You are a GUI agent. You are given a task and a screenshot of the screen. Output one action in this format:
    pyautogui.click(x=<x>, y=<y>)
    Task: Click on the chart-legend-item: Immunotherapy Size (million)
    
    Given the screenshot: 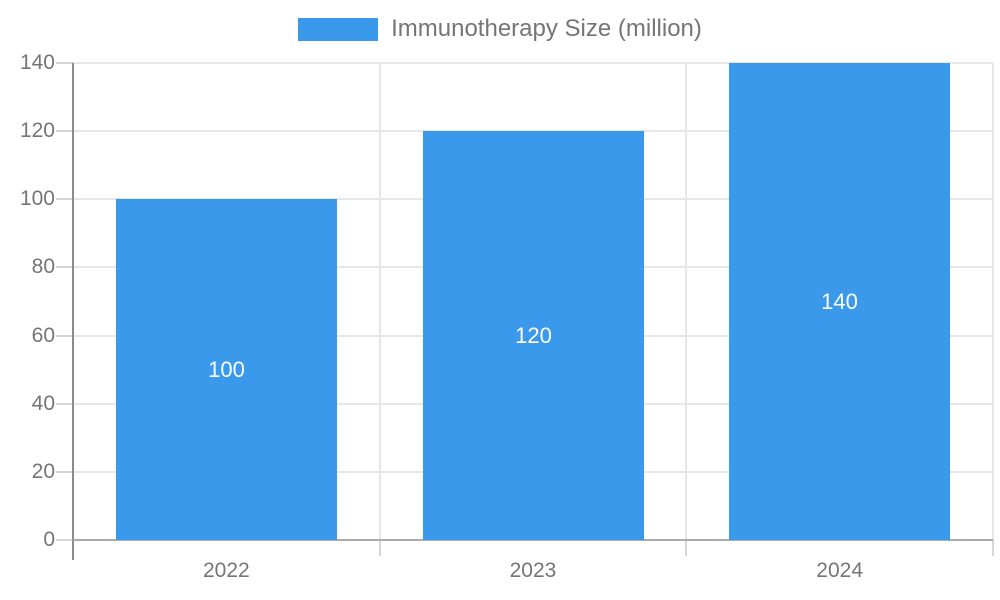 What is the action you would take?
    pyautogui.click(x=500, y=29)
    